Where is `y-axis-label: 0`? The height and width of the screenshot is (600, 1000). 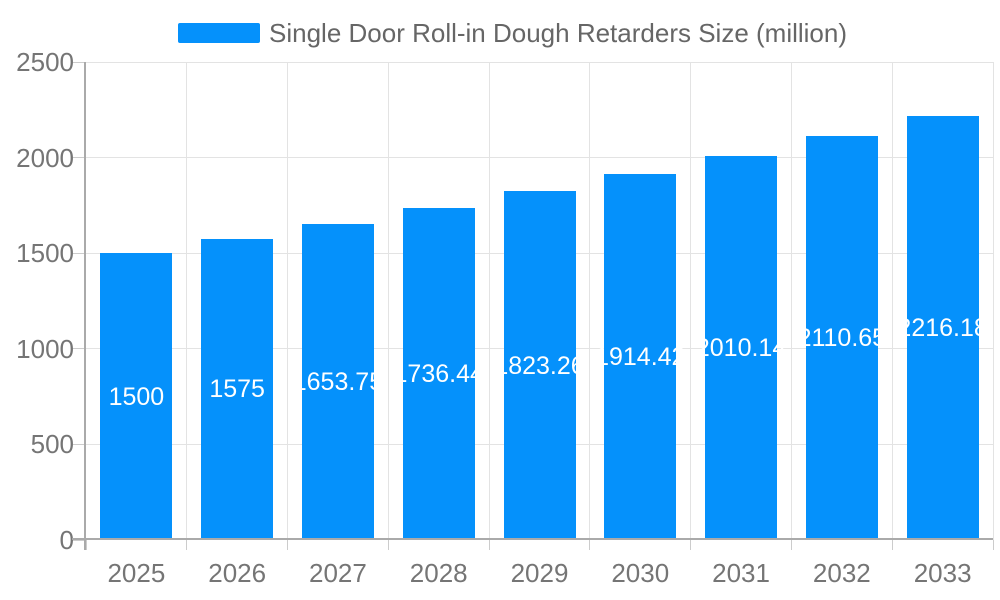 y-axis-label: 0 is located at coordinates (66, 540).